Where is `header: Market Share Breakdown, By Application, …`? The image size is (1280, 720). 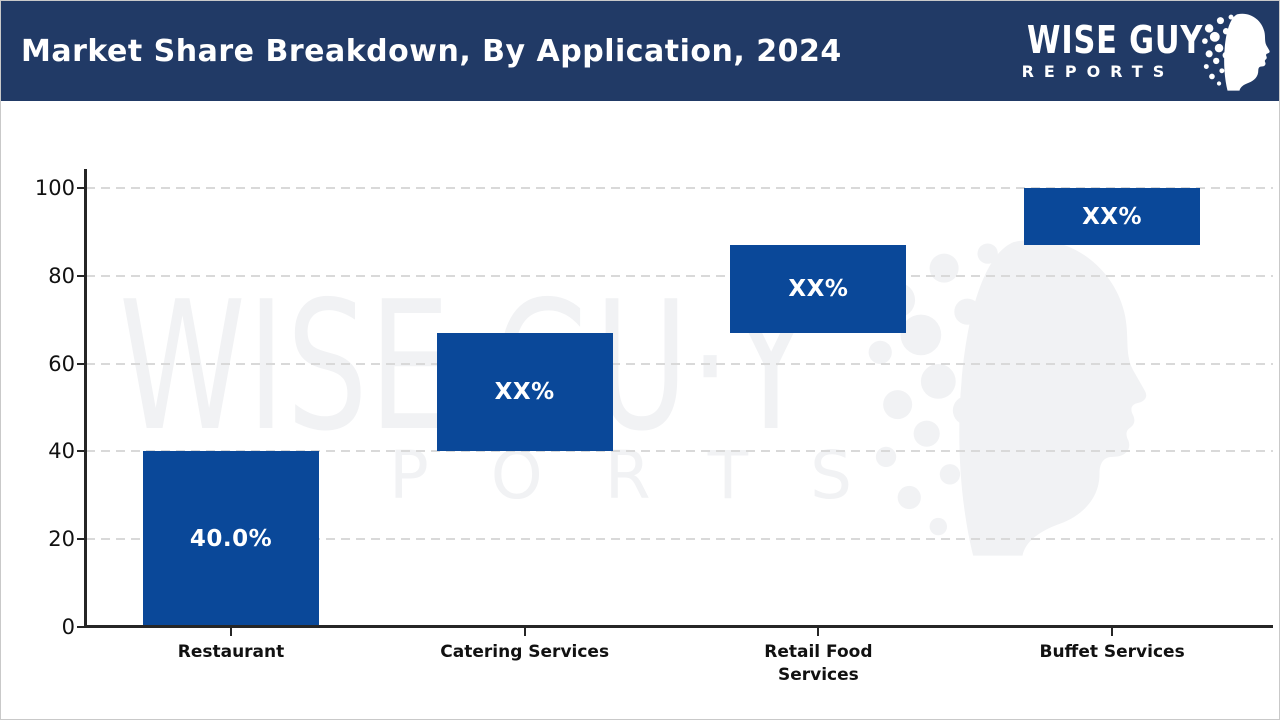 header: Market Share Breakdown, By Application, … is located at coordinates (640, 51).